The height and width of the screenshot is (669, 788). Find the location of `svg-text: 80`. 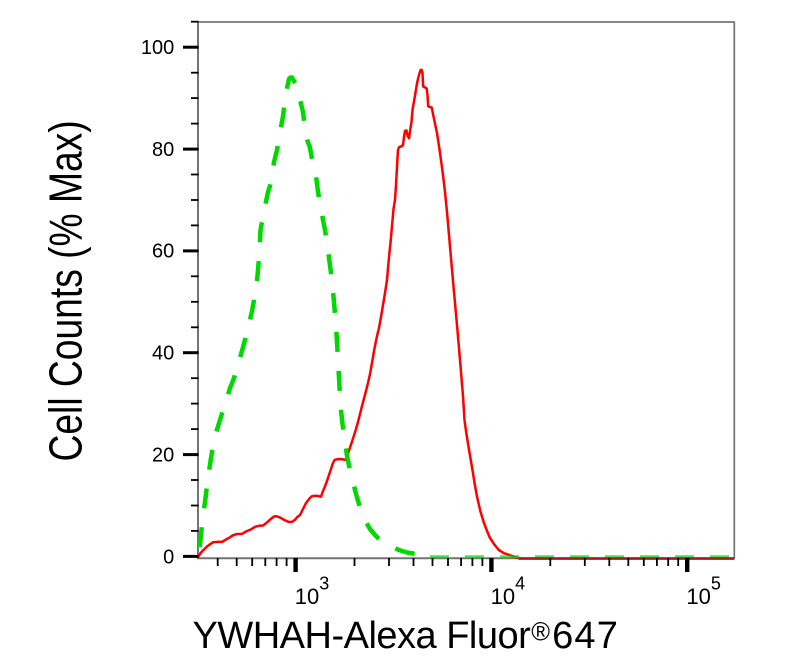

svg-text: 80 is located at coordinates (163, 150).